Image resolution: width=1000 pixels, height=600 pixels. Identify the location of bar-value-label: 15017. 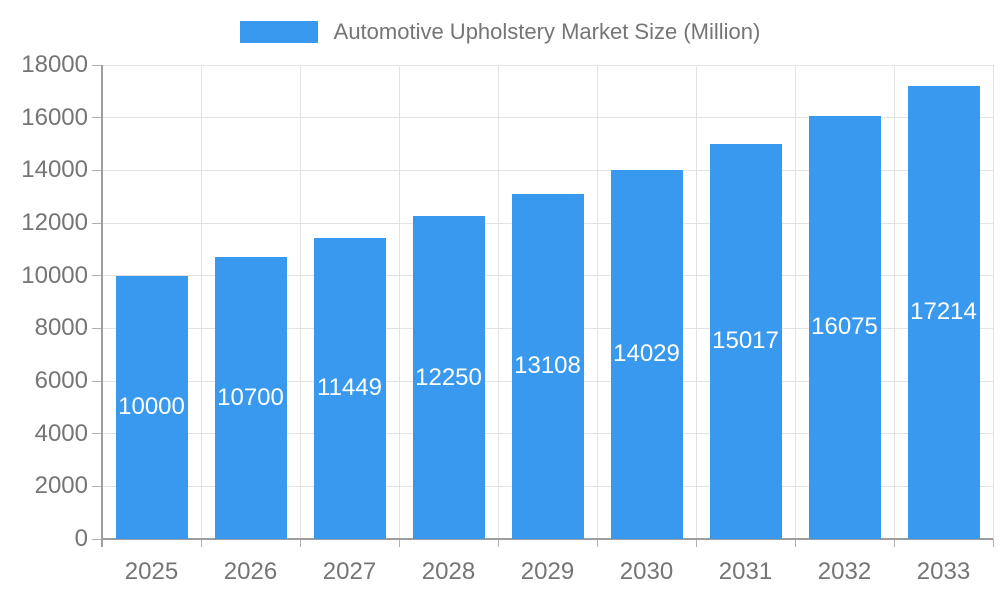
(745, 341).